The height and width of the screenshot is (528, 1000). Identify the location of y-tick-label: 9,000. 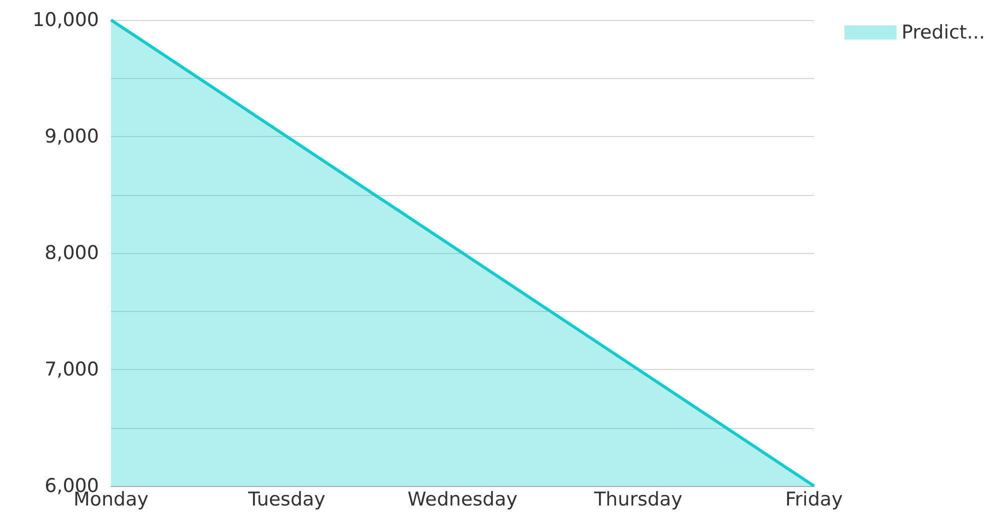
(71, 137).